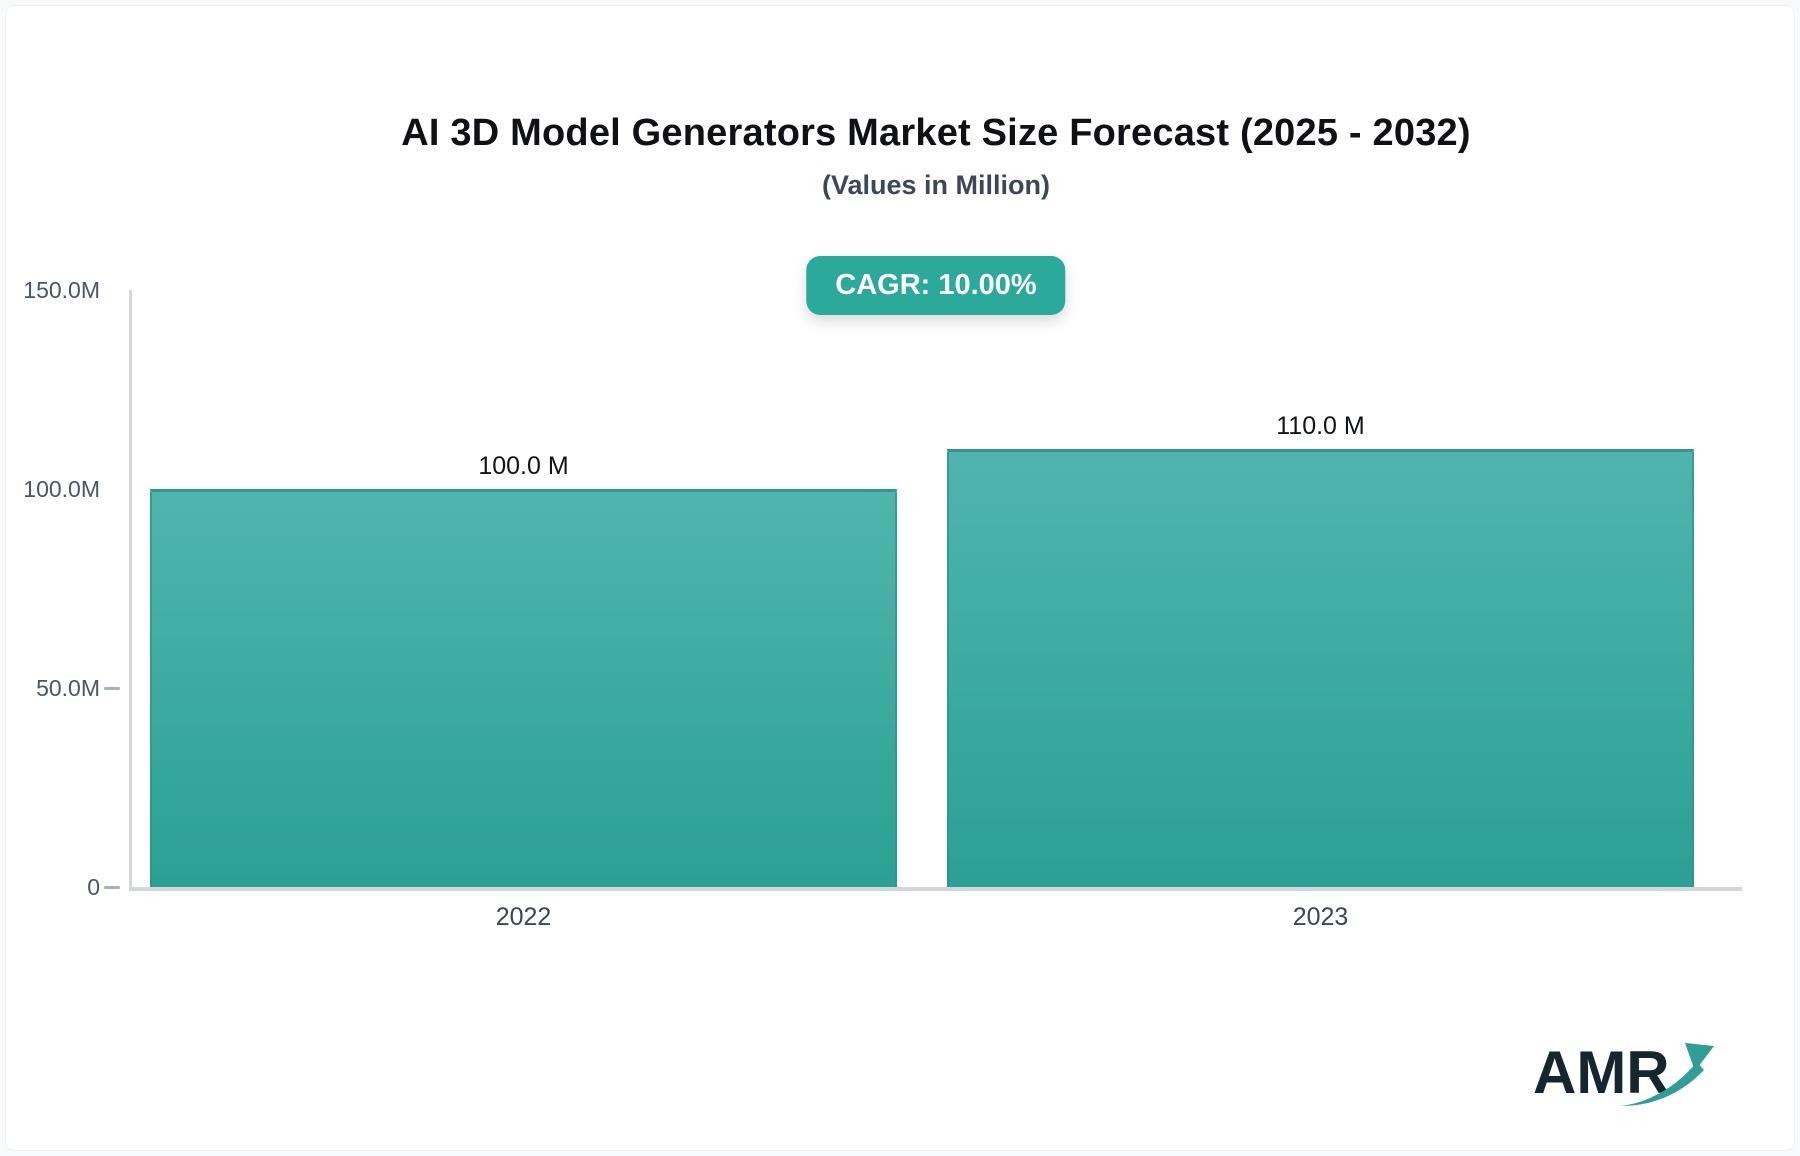 The width and height of the screenshot is (1800, 1156). I want to click on cagr-badge: CAGR: 10.00%, so click(936, 285).